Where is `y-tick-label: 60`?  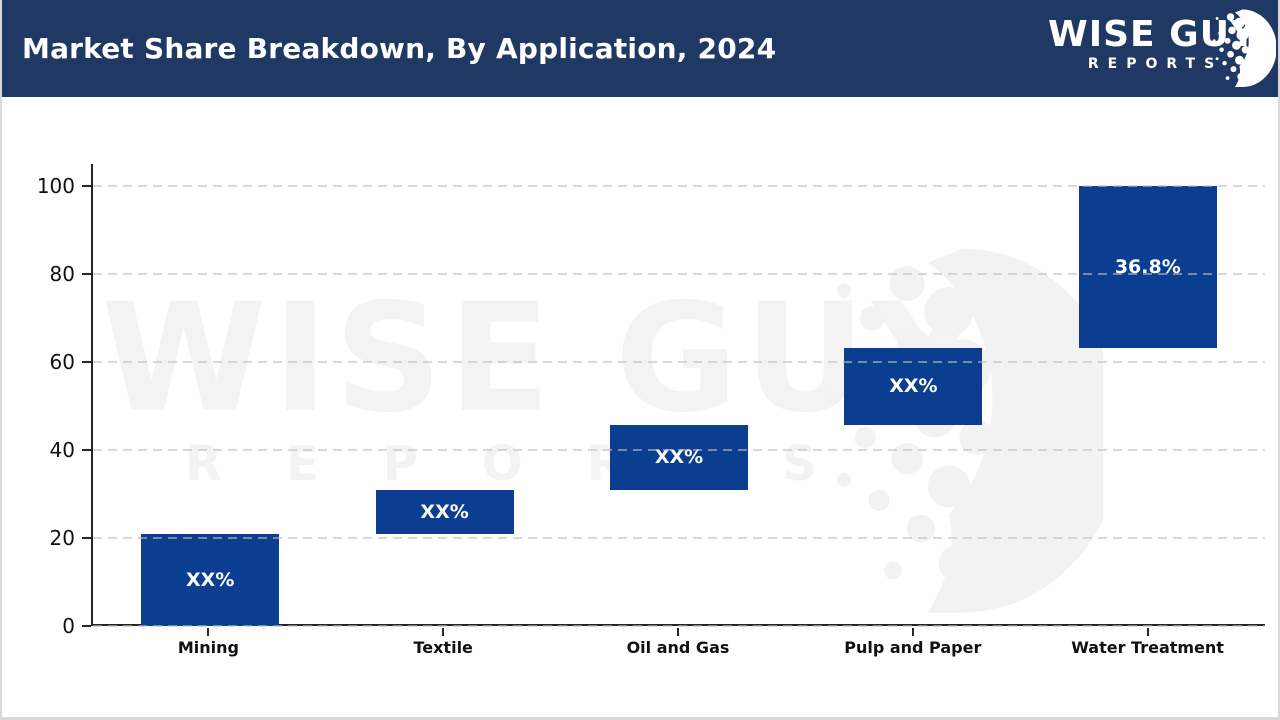
y-tick-label: 60 is located at coordinates (62, 362).